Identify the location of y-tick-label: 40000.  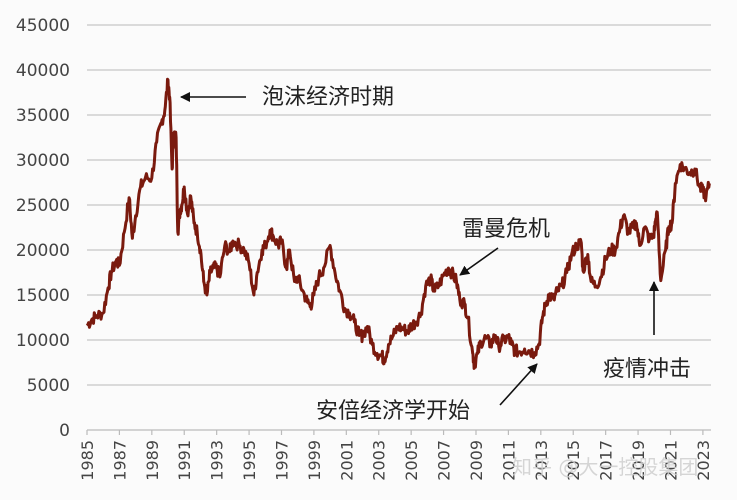
(43, 71).